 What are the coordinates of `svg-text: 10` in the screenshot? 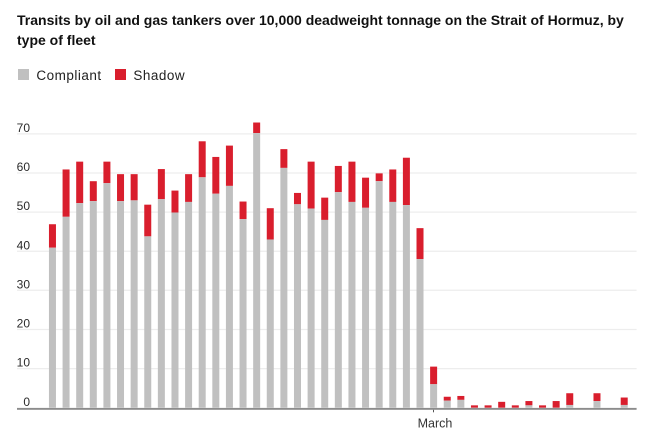 It's located at (24, 363).